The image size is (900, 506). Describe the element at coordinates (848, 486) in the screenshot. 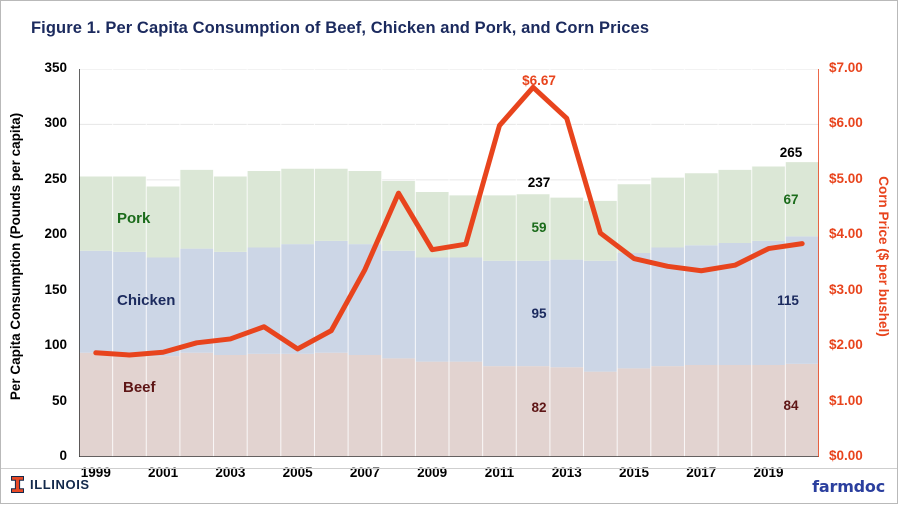

I see `farmdoc-logo: farmdoc` at that location.